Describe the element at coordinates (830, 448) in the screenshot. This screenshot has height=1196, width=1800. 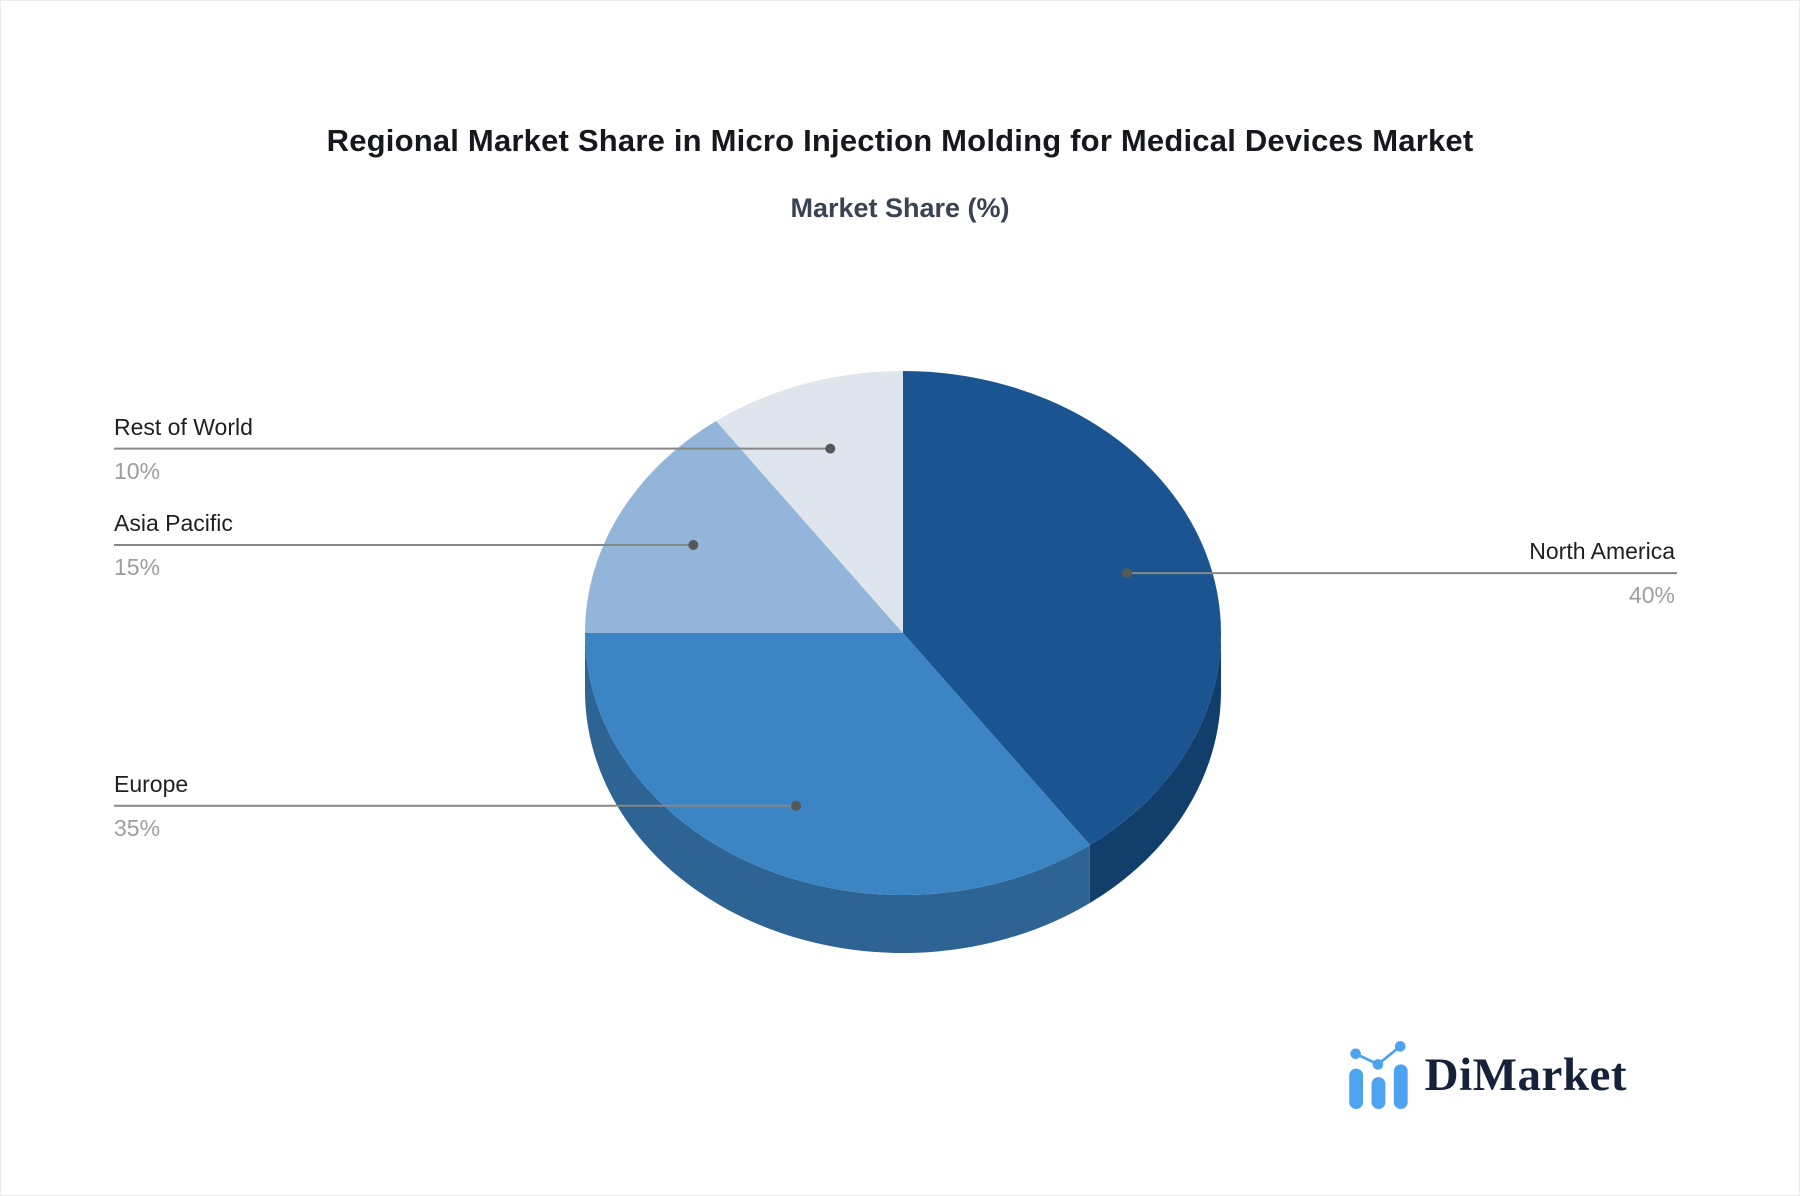
I see `leader-dot-rest-of-world` at that location.